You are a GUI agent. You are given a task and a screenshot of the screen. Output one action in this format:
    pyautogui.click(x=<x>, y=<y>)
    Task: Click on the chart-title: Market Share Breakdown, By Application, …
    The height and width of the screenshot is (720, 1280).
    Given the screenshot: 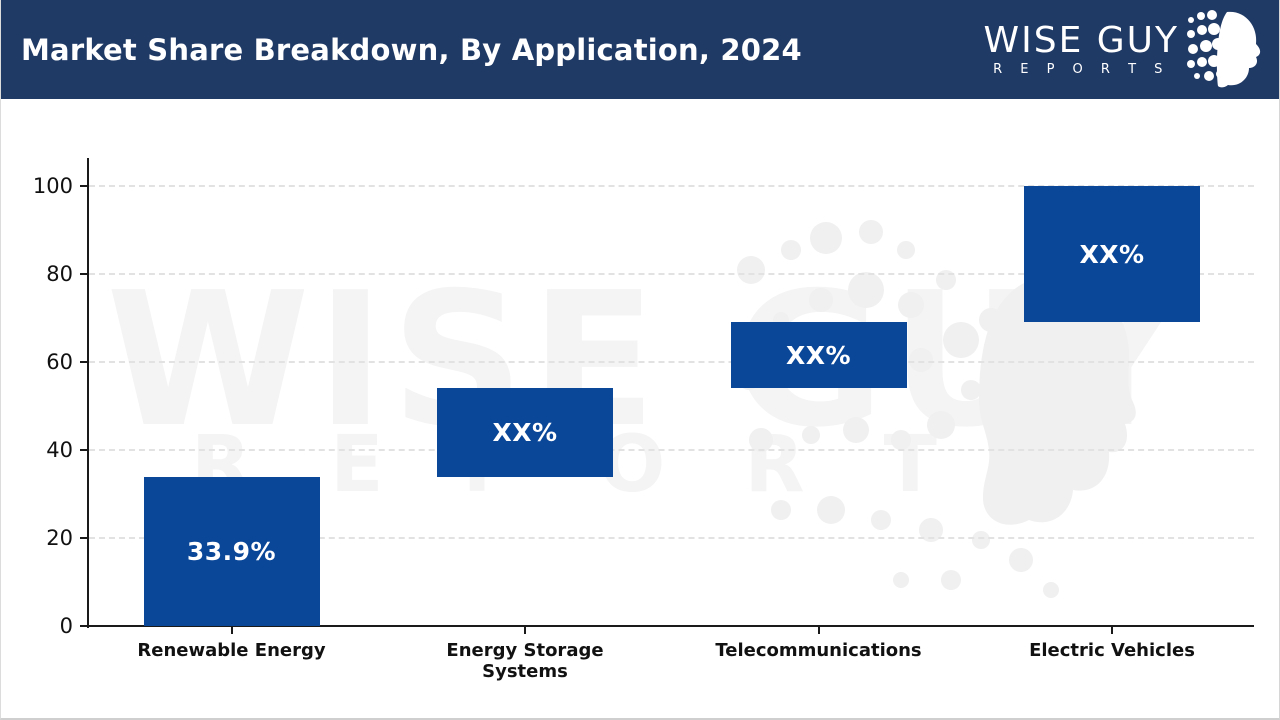 What is the action you would take?
    pyautogui.click(x=411, y=49)
    